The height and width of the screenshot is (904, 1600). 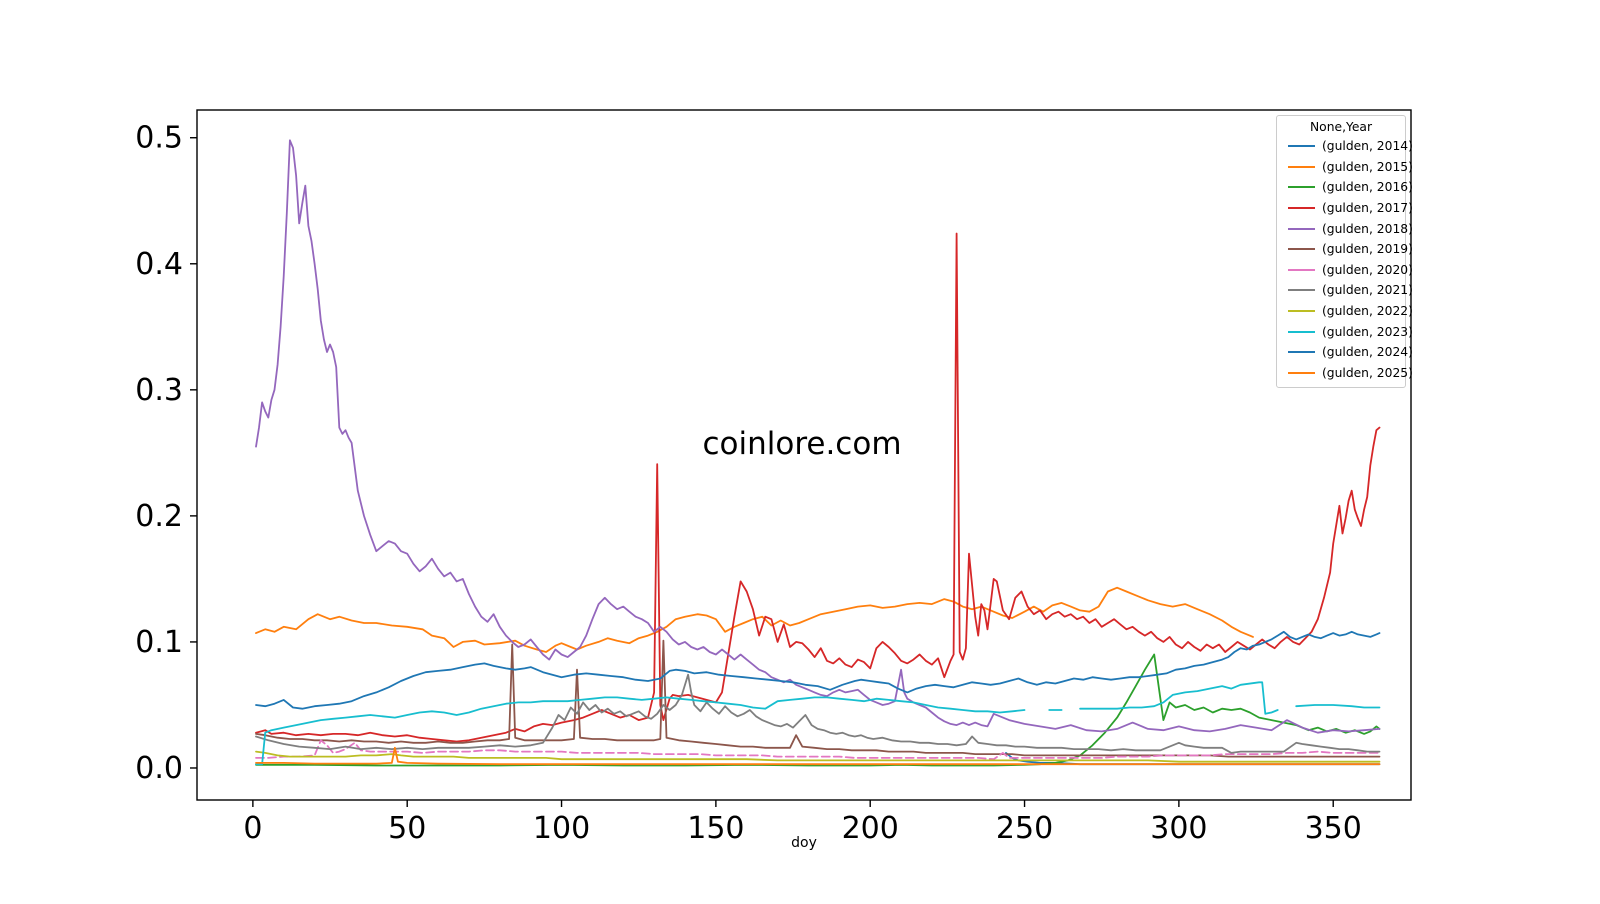 What do you see at coordinates (1367, 290) in the screenshot?
I see `legend-item-label: (gulden, 2021)` at bounding box center [1367, 290].